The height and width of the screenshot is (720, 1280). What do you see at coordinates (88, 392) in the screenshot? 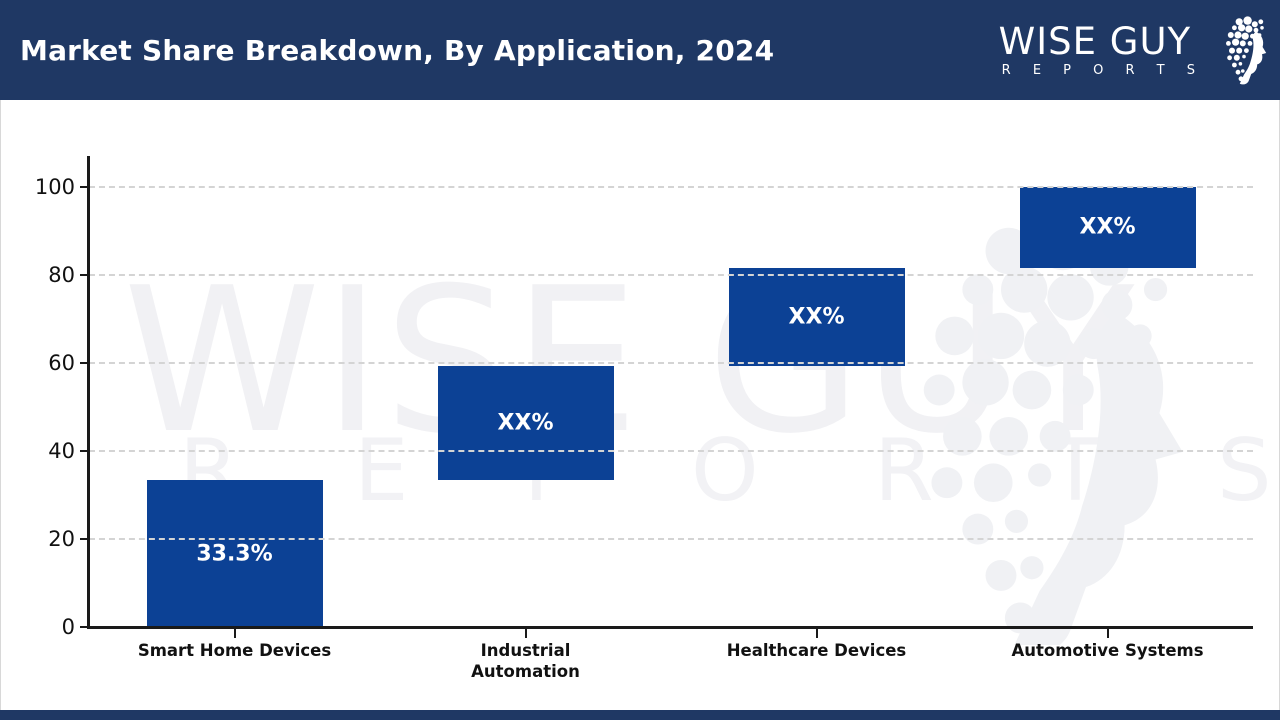
I see `y-axis-line` at bounding box center [88, 392].